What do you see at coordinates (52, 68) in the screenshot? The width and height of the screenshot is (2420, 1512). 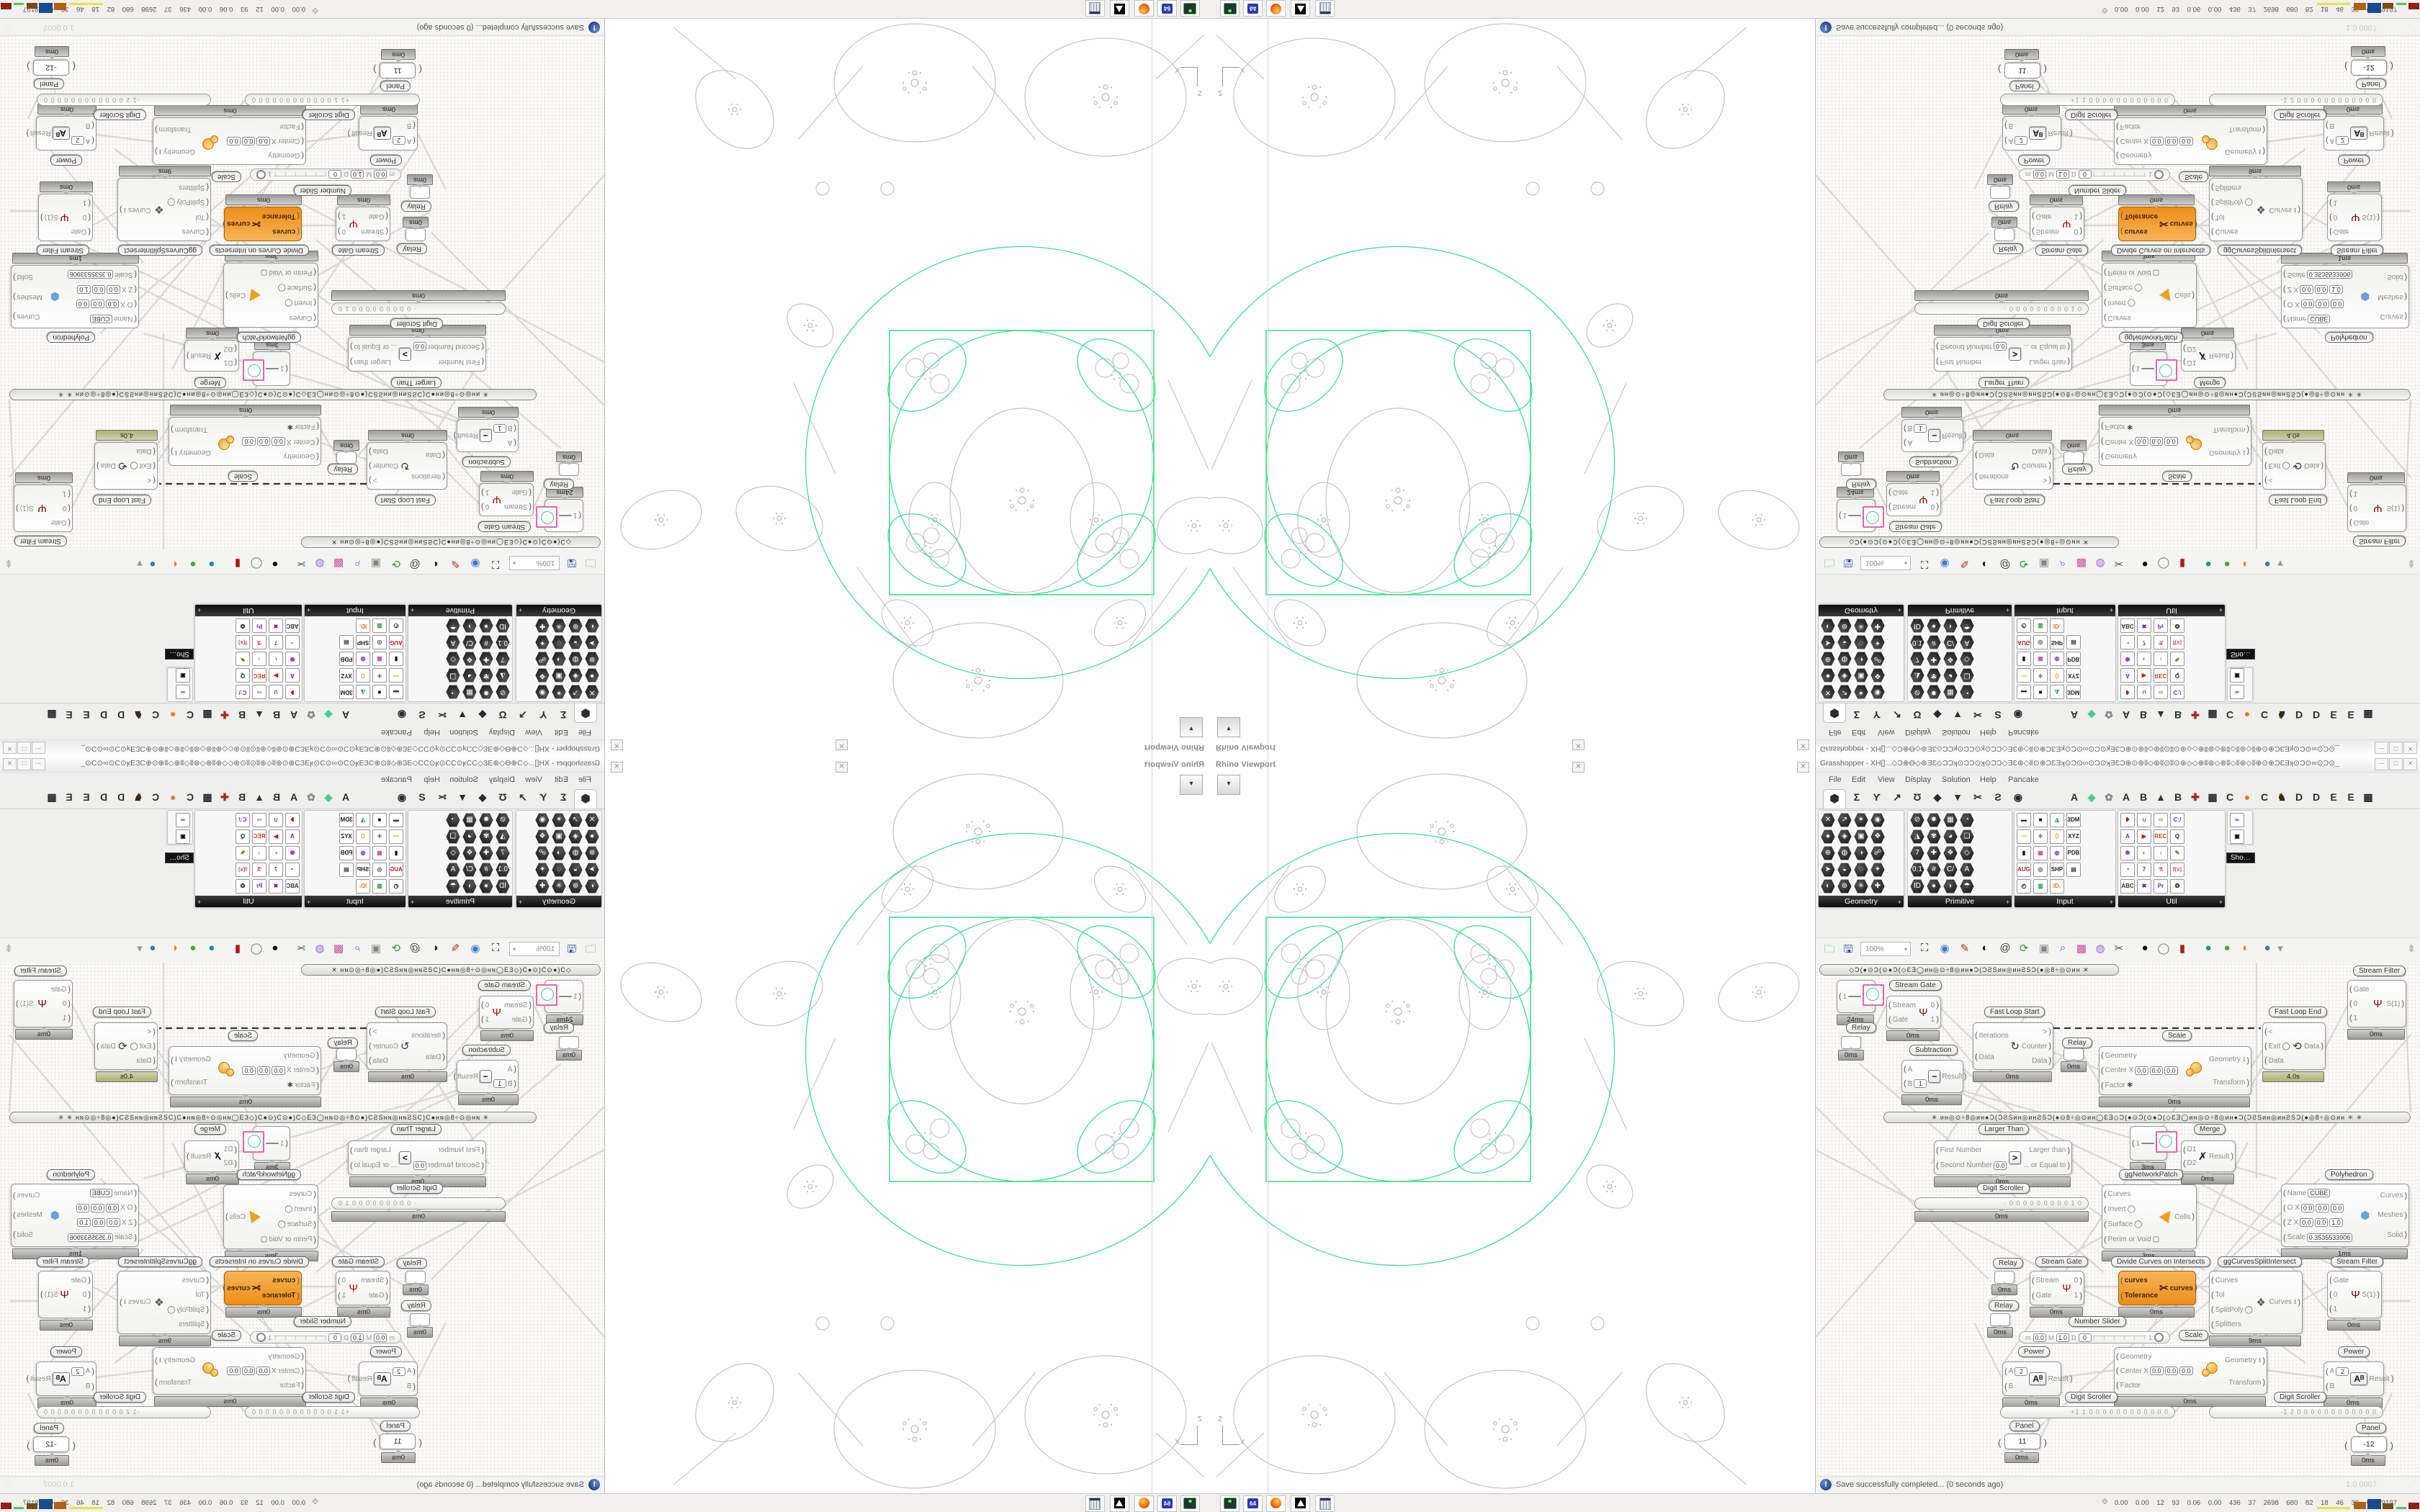 I see `gh-panel-value: -12()` at bounding box center [52, 68].